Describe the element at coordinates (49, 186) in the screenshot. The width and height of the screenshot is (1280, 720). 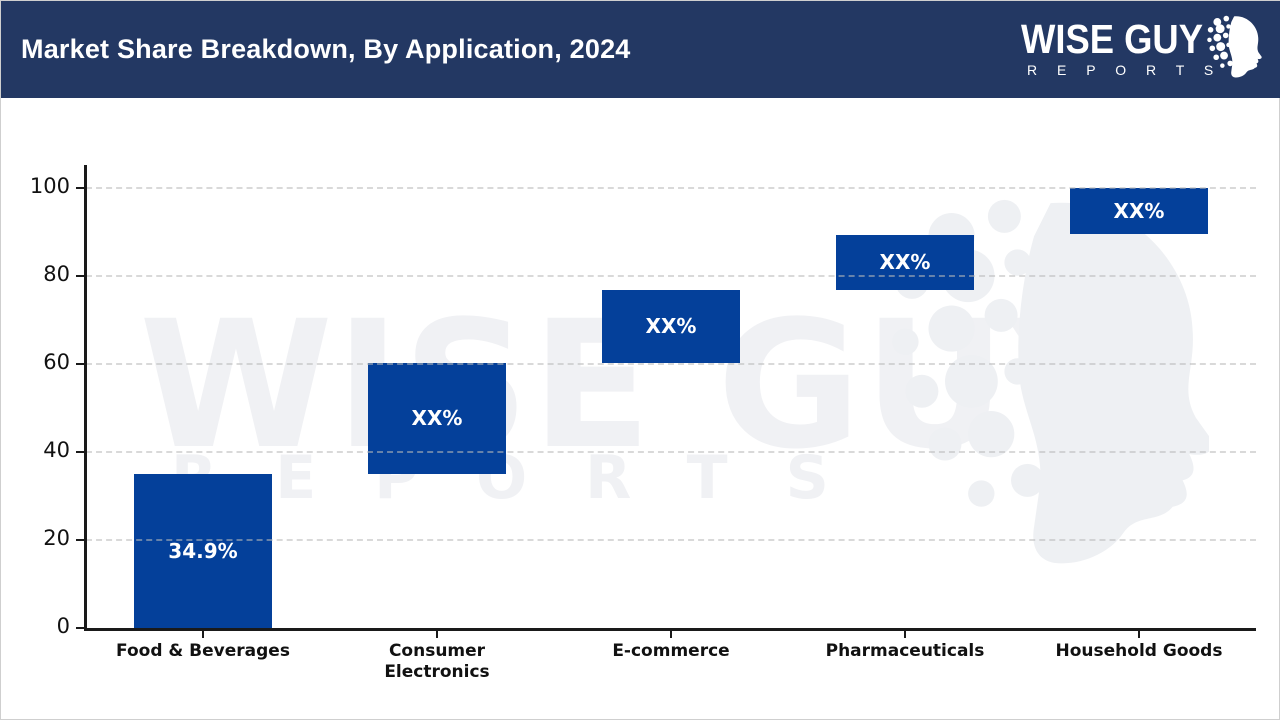
I see `y-tick-label: 100` at that location.